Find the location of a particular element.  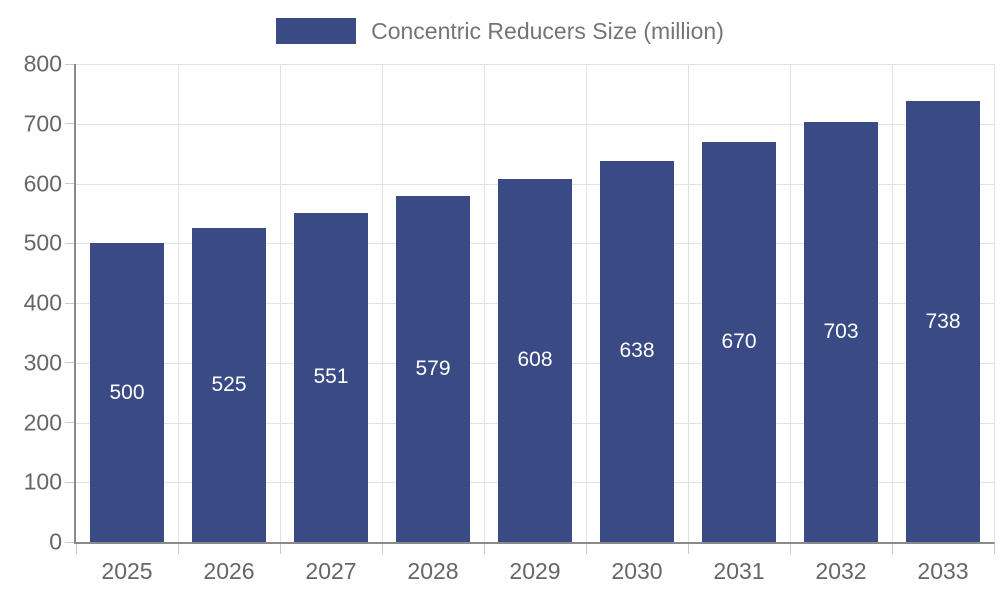

bar-2030: 638 is located at coordinates (637, 351).